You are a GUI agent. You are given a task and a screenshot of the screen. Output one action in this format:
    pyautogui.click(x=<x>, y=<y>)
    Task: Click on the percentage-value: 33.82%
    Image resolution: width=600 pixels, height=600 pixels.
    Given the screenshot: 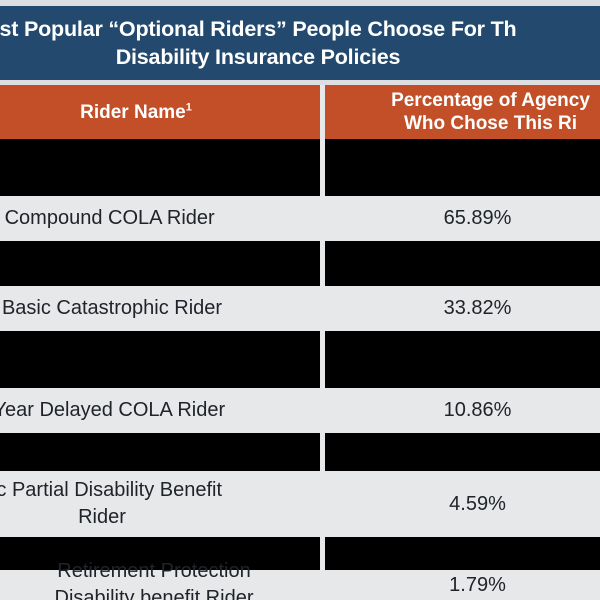 What is the action you would take?
    pyautogui.click(x=477, y=308)
    